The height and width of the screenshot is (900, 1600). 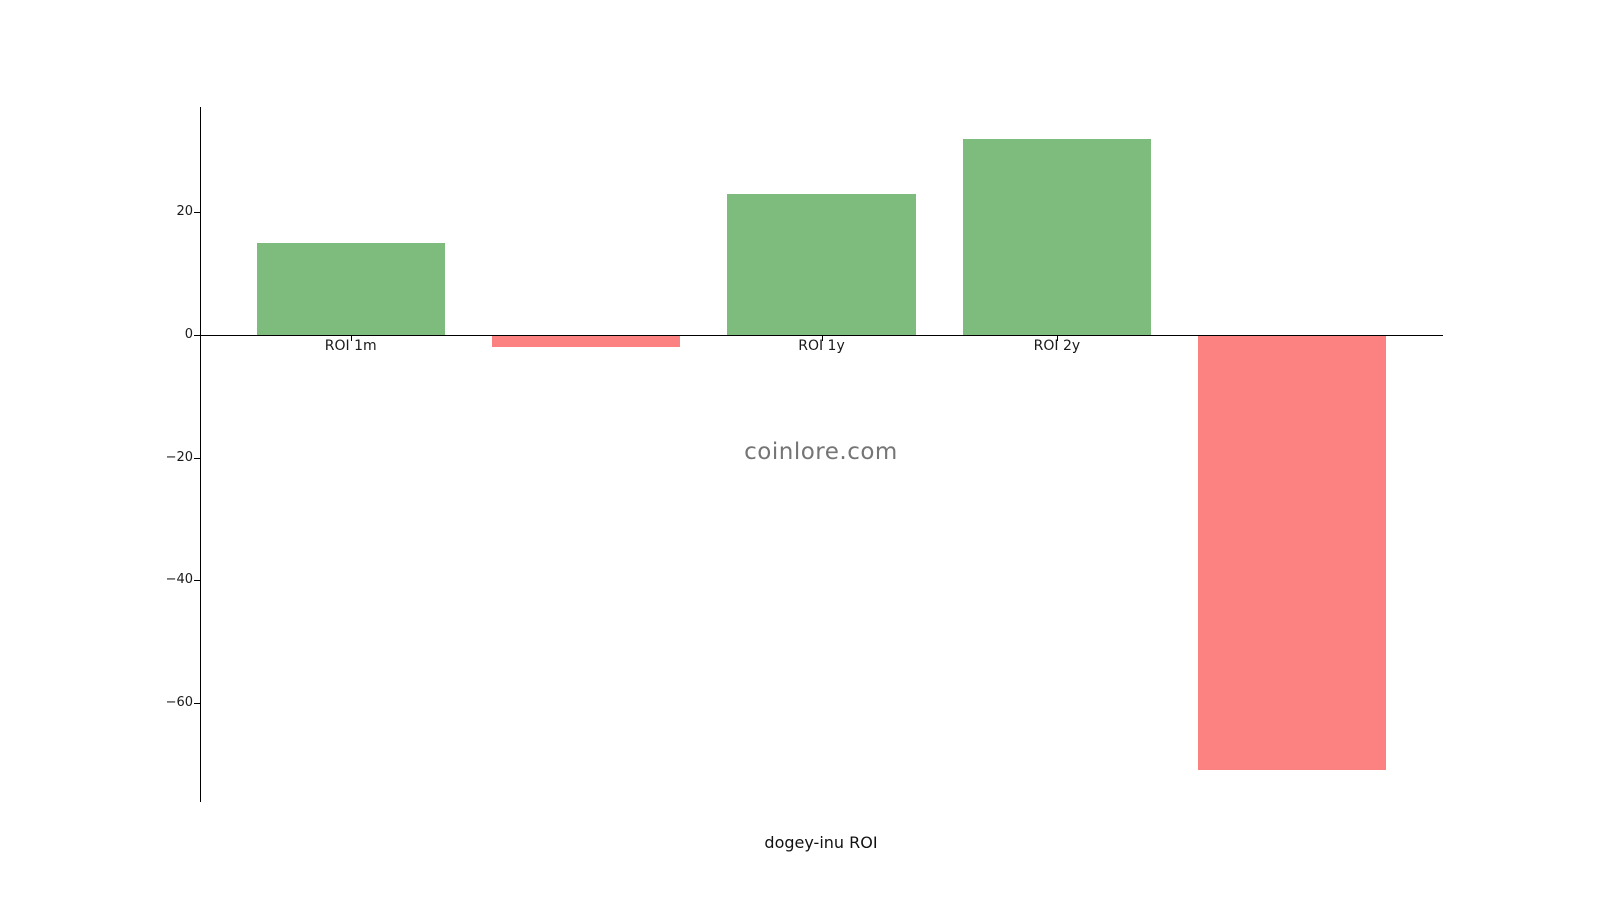 I want to click on y-tick-label-1: 0, so click(x=188, y=334).